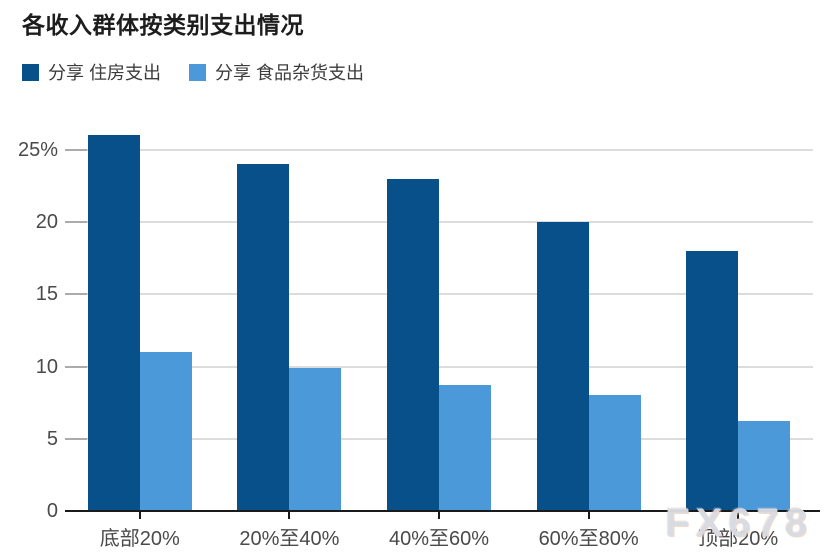  I want to click on legend-swatch-housing-icon, so click(30, 72).